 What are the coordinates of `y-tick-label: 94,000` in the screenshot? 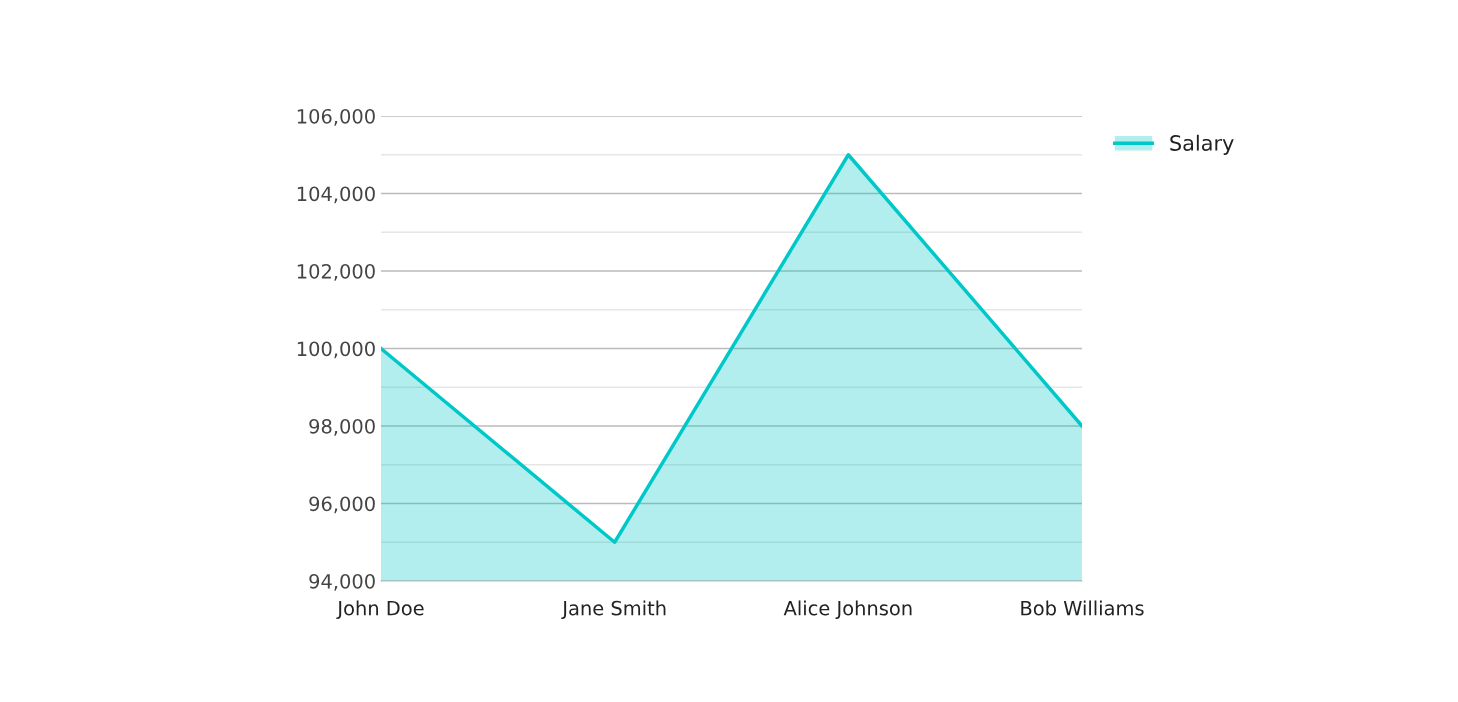 It's located at (342, 582).